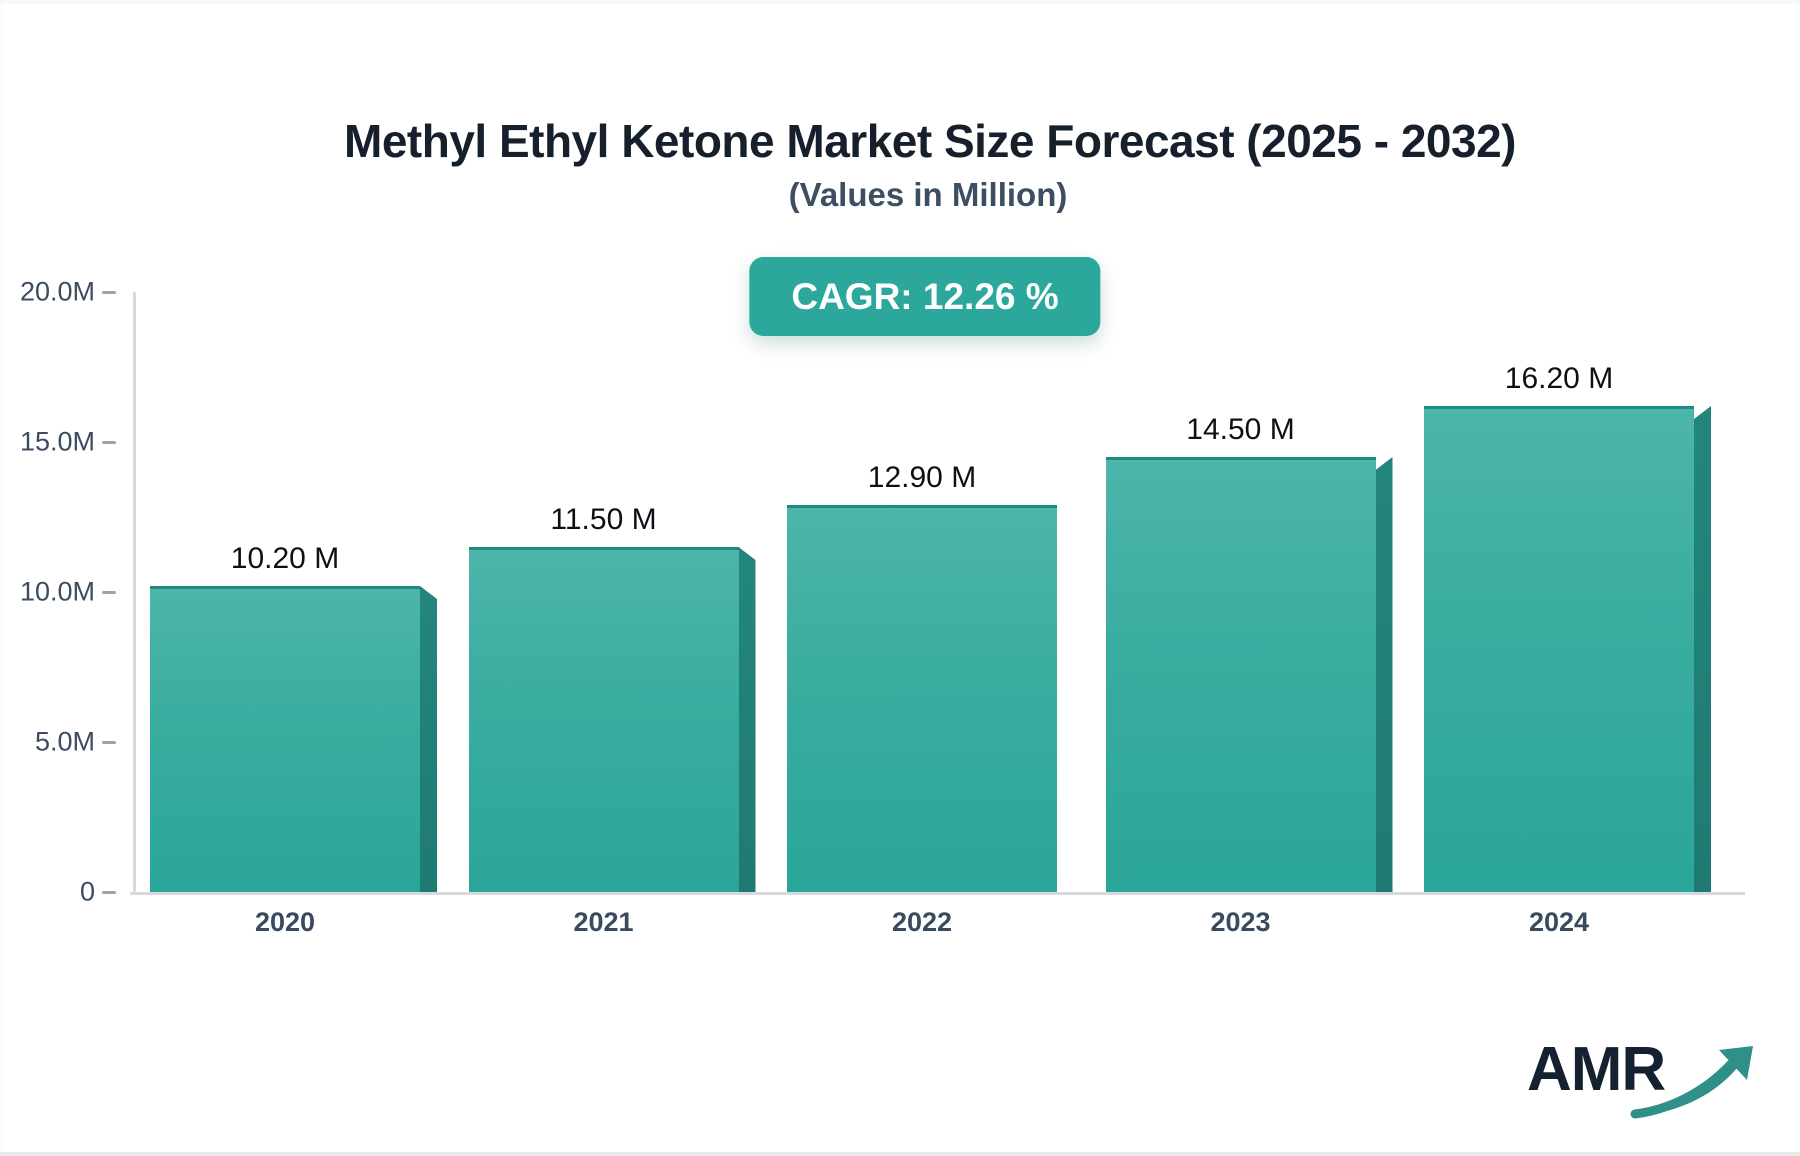 This screenshot has width=1800, height=1156. Describe the element at coordinates (285, 922) in the screenshot. I see `x-axis-label-2020: 2020` at that location.